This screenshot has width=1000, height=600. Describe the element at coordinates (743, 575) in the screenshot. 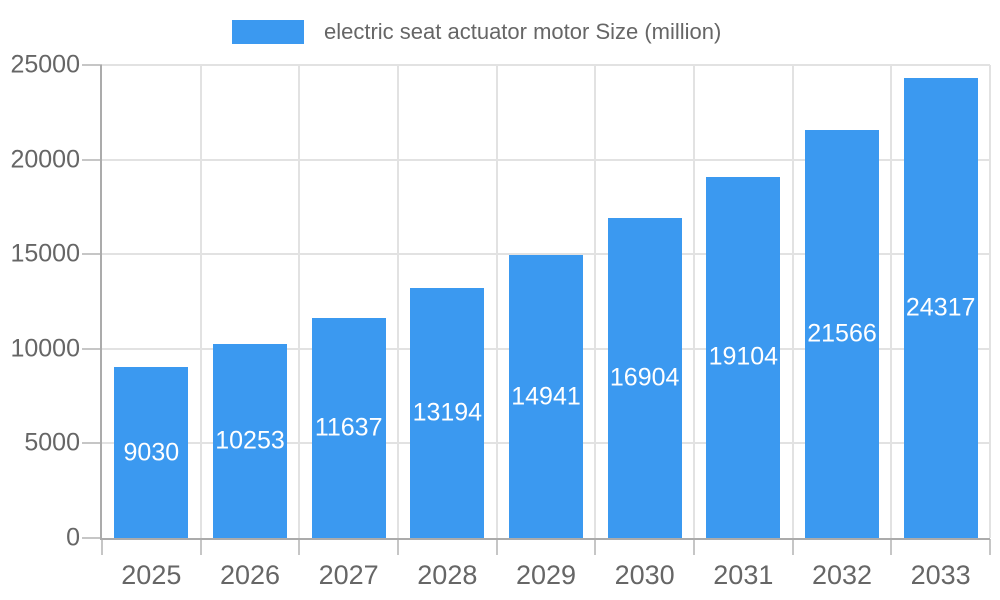

I see `x-axis-label: 2031` at that location.